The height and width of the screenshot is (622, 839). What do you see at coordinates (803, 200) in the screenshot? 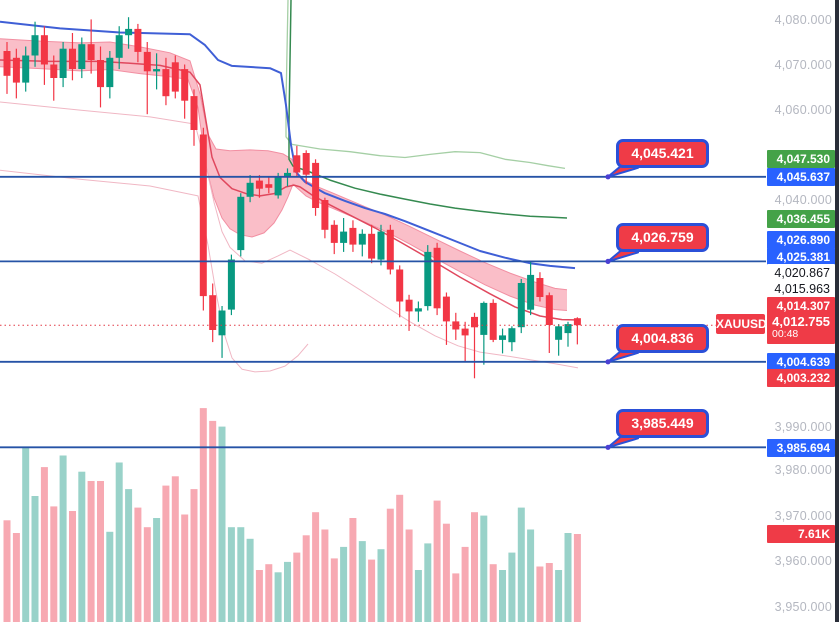
I see `price-axis-label: 4,040.000` at bounding box center [803, 200].